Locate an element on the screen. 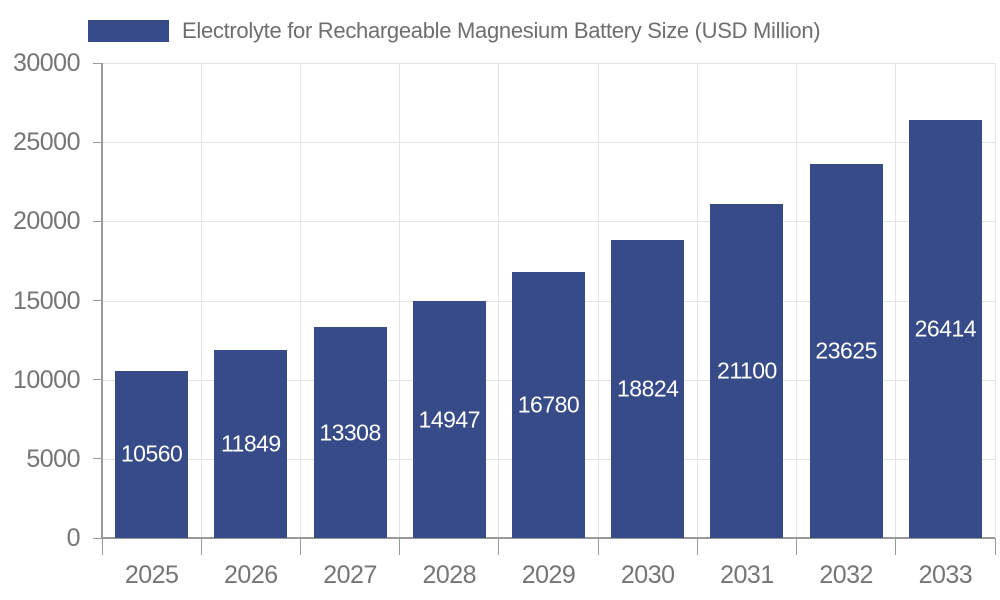 This screenshot has width=1000, height=600. x-axis-label: 2031 is located at coordinates (747, 575).